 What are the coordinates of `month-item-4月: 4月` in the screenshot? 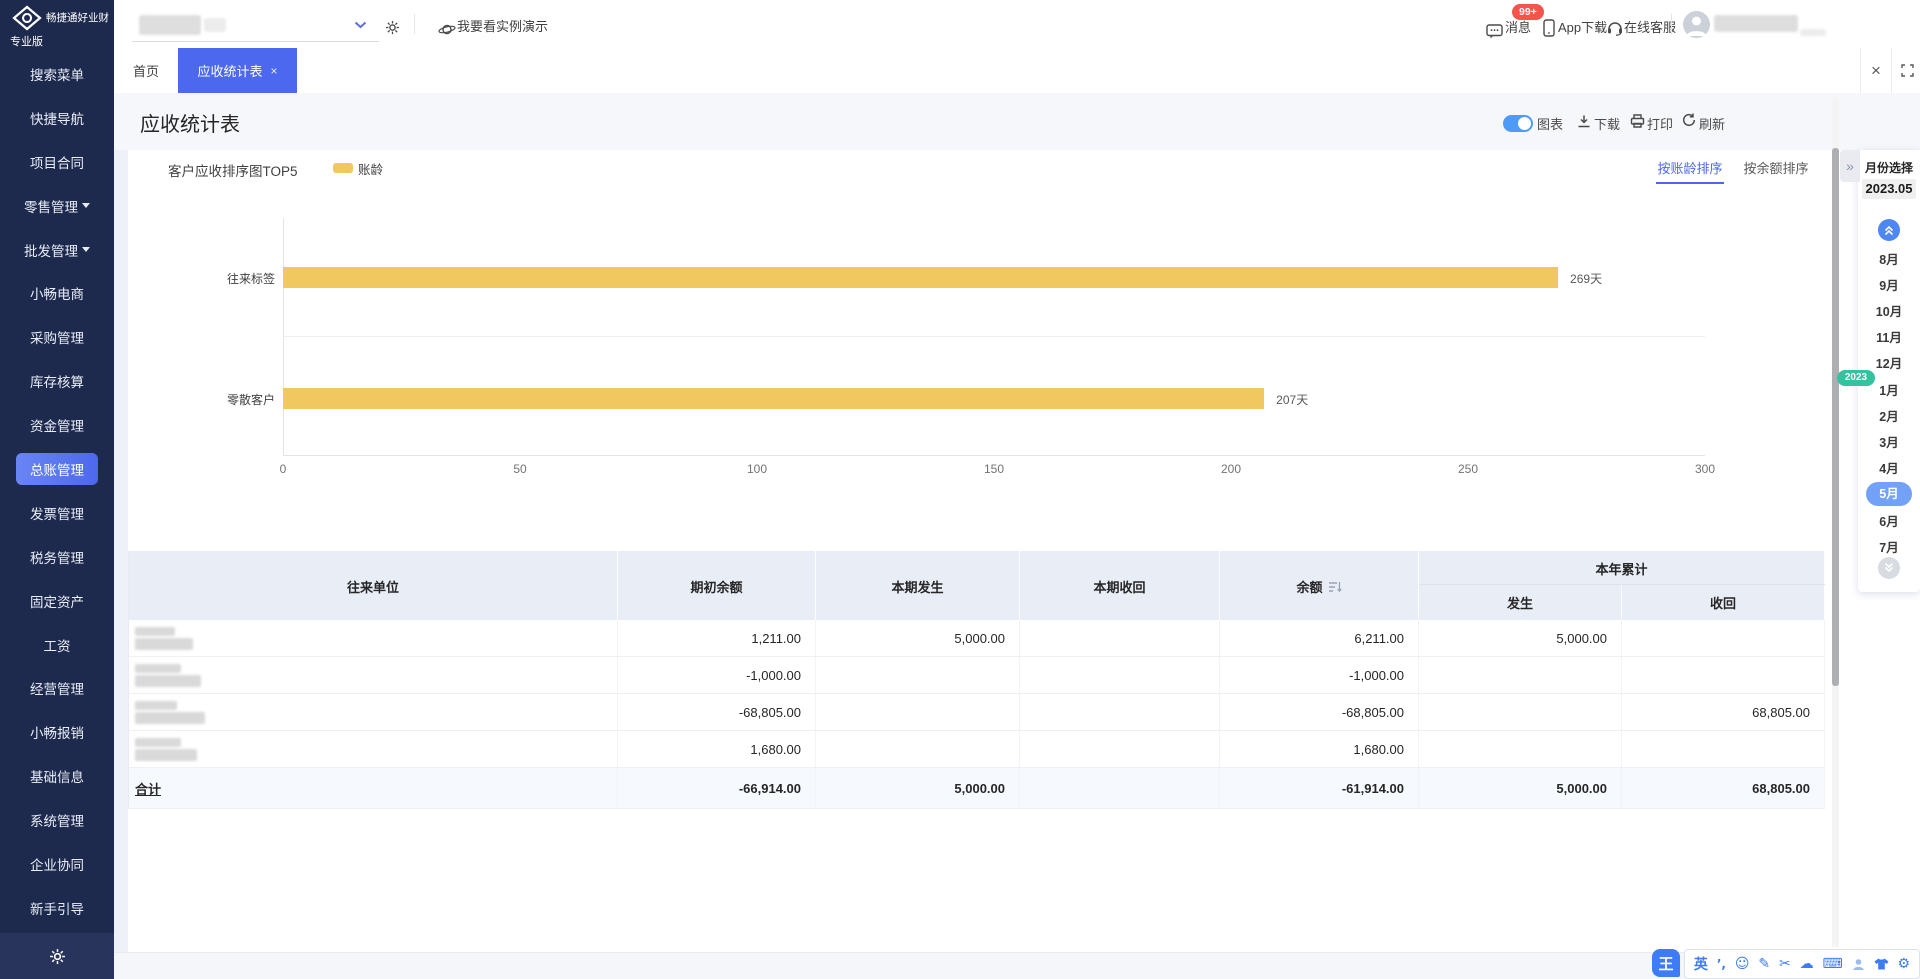 It's located at (1889, 469).